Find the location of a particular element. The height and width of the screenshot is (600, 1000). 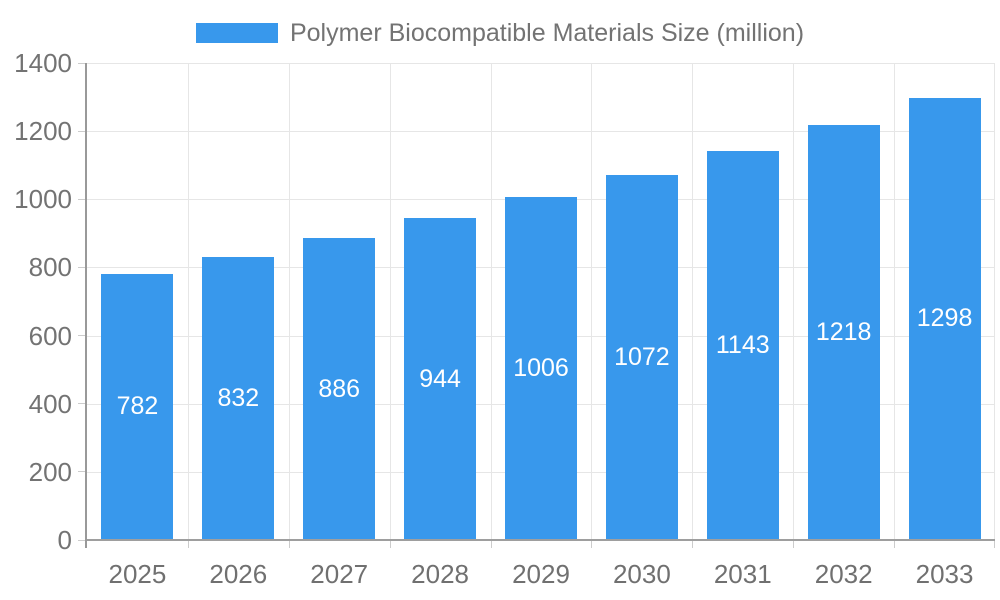

x-axis-label-2031: 2031 is located at coordinates (742, 574).